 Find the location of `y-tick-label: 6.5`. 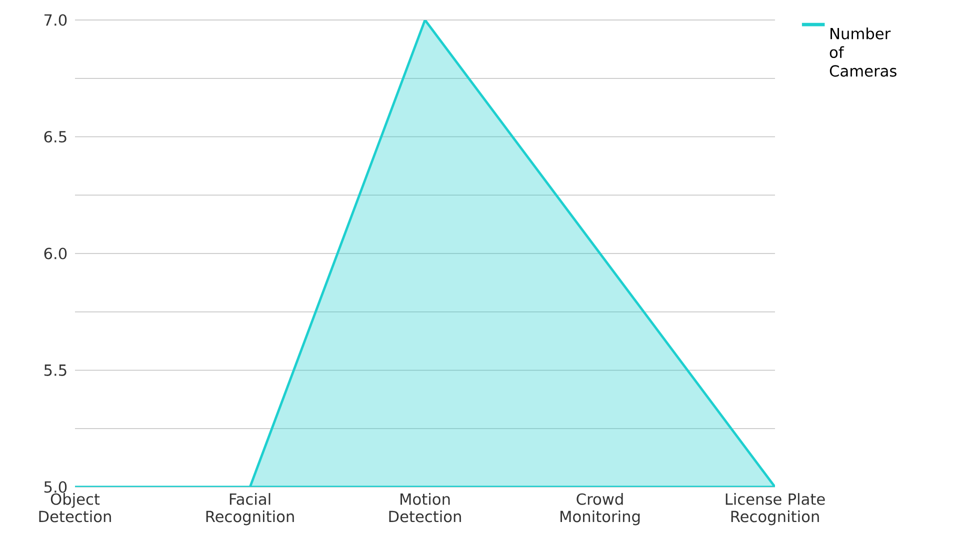

y-tick-label: 6.5 is located at coordinates (55, 136).